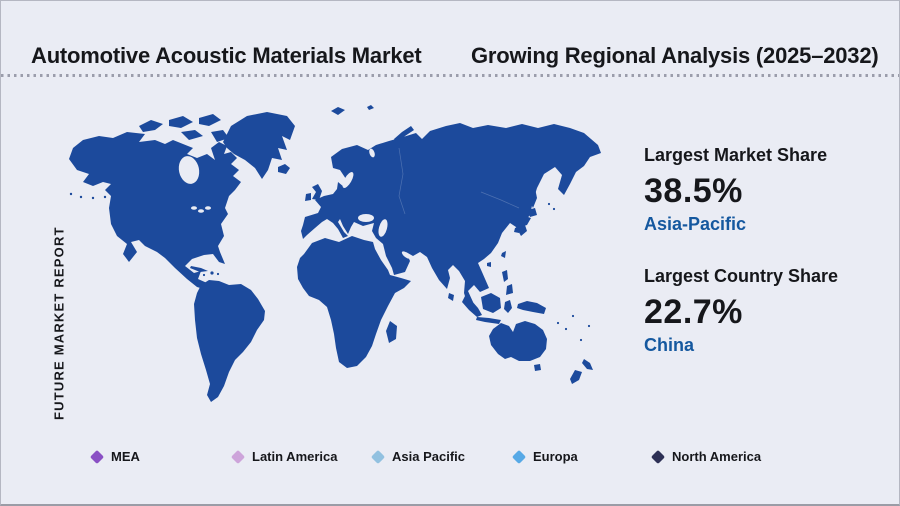  What do you see at coordinates (451, 216) in the screenshot?
I see `landmass-eurasia` at bounding box center [451, 216].